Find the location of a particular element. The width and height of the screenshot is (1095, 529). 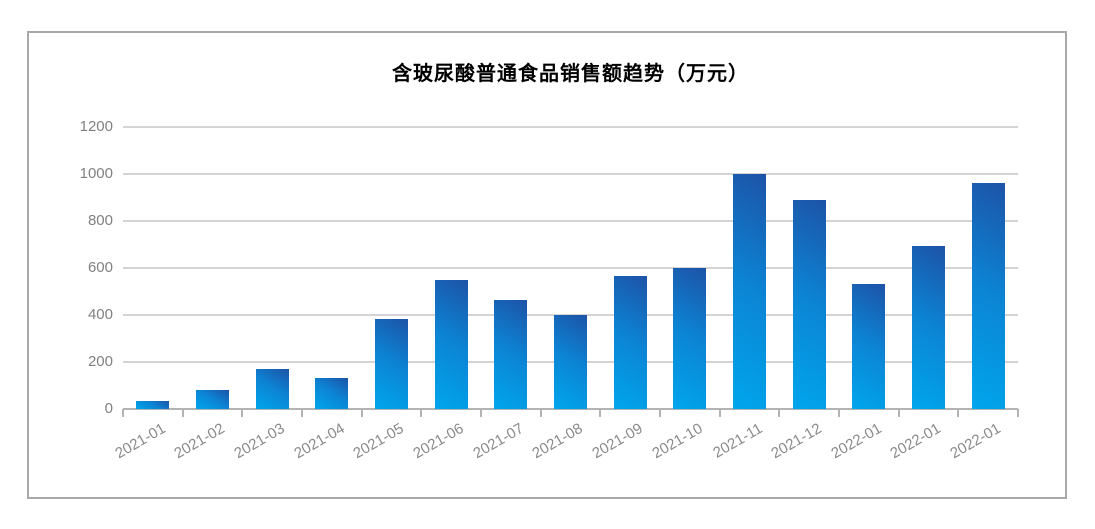

x-tick-label: 2021-09 is located at coordinates (617, 441).